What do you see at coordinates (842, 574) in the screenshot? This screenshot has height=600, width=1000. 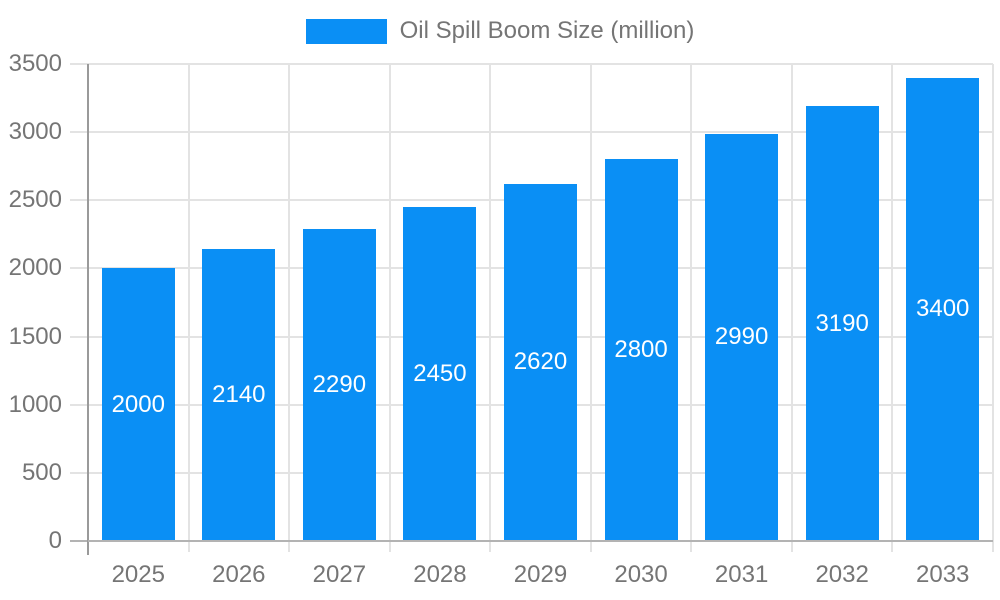 I see `x-axis-label: 2032` at bounding box center [842, 574].